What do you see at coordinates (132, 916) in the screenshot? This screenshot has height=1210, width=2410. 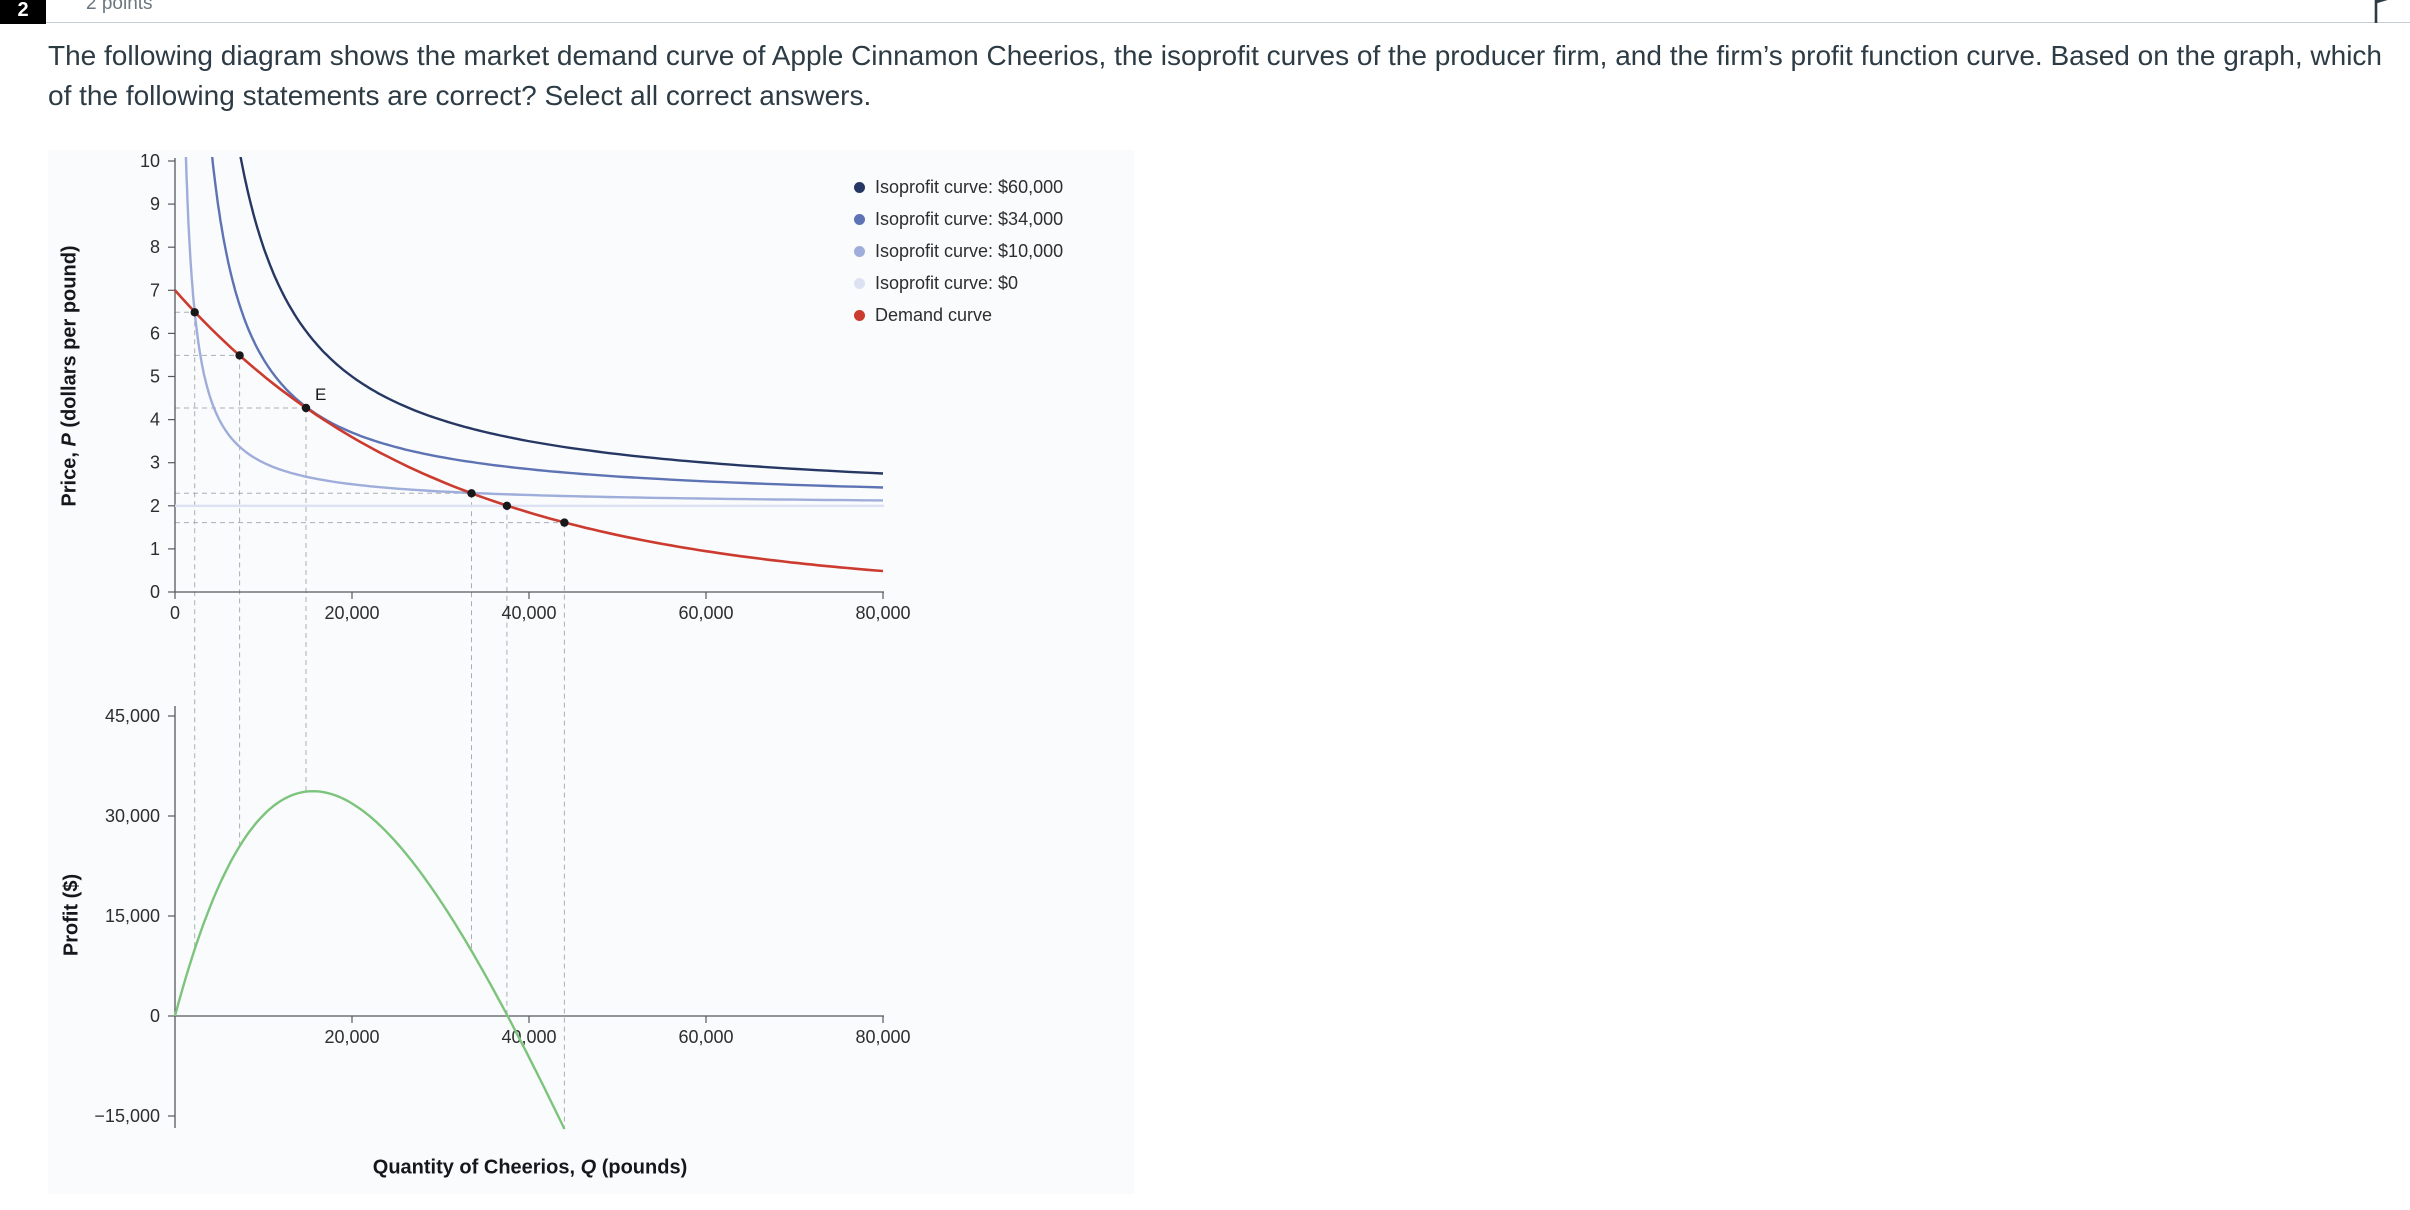 I see `svg-text: 15,000` at bounding box center [132, 916].